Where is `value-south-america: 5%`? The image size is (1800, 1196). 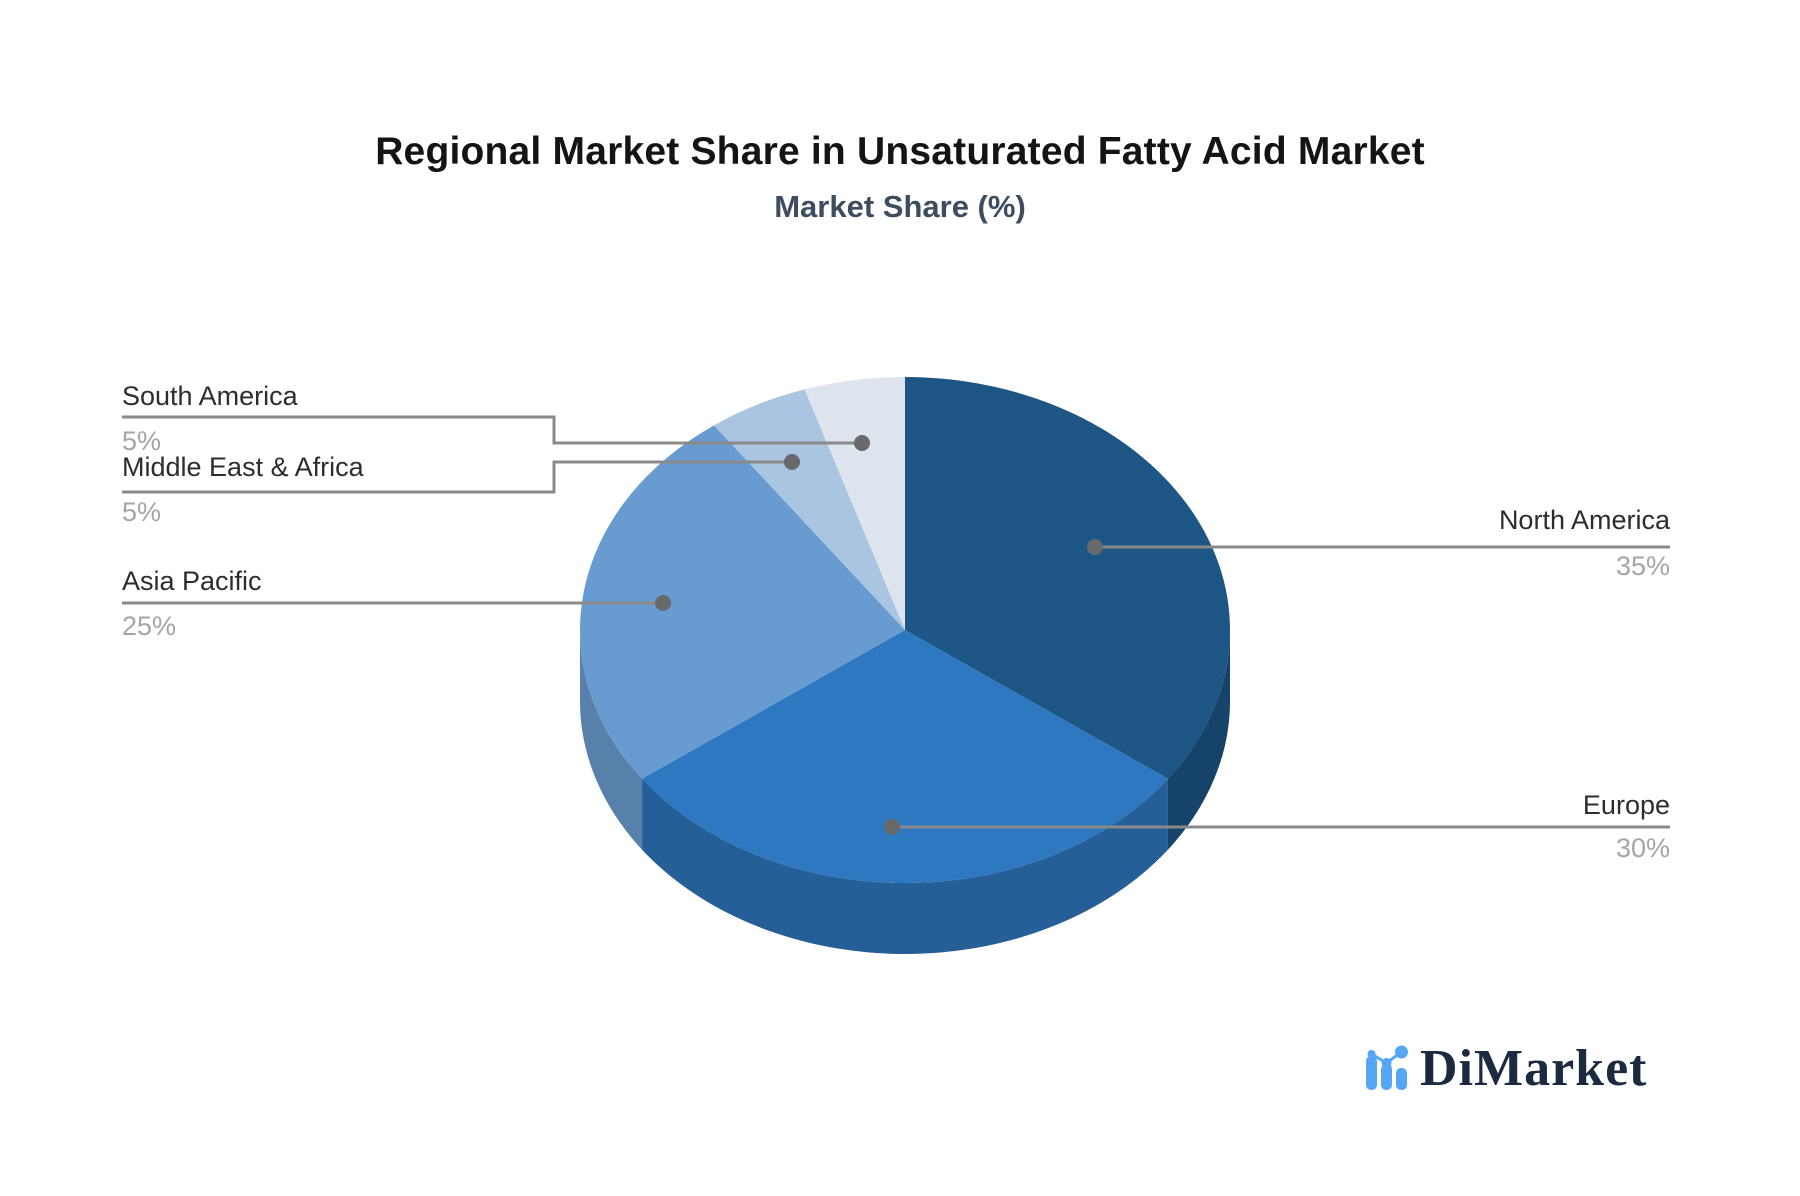
value-south-america: 5% is located at coordinates (141, 441).